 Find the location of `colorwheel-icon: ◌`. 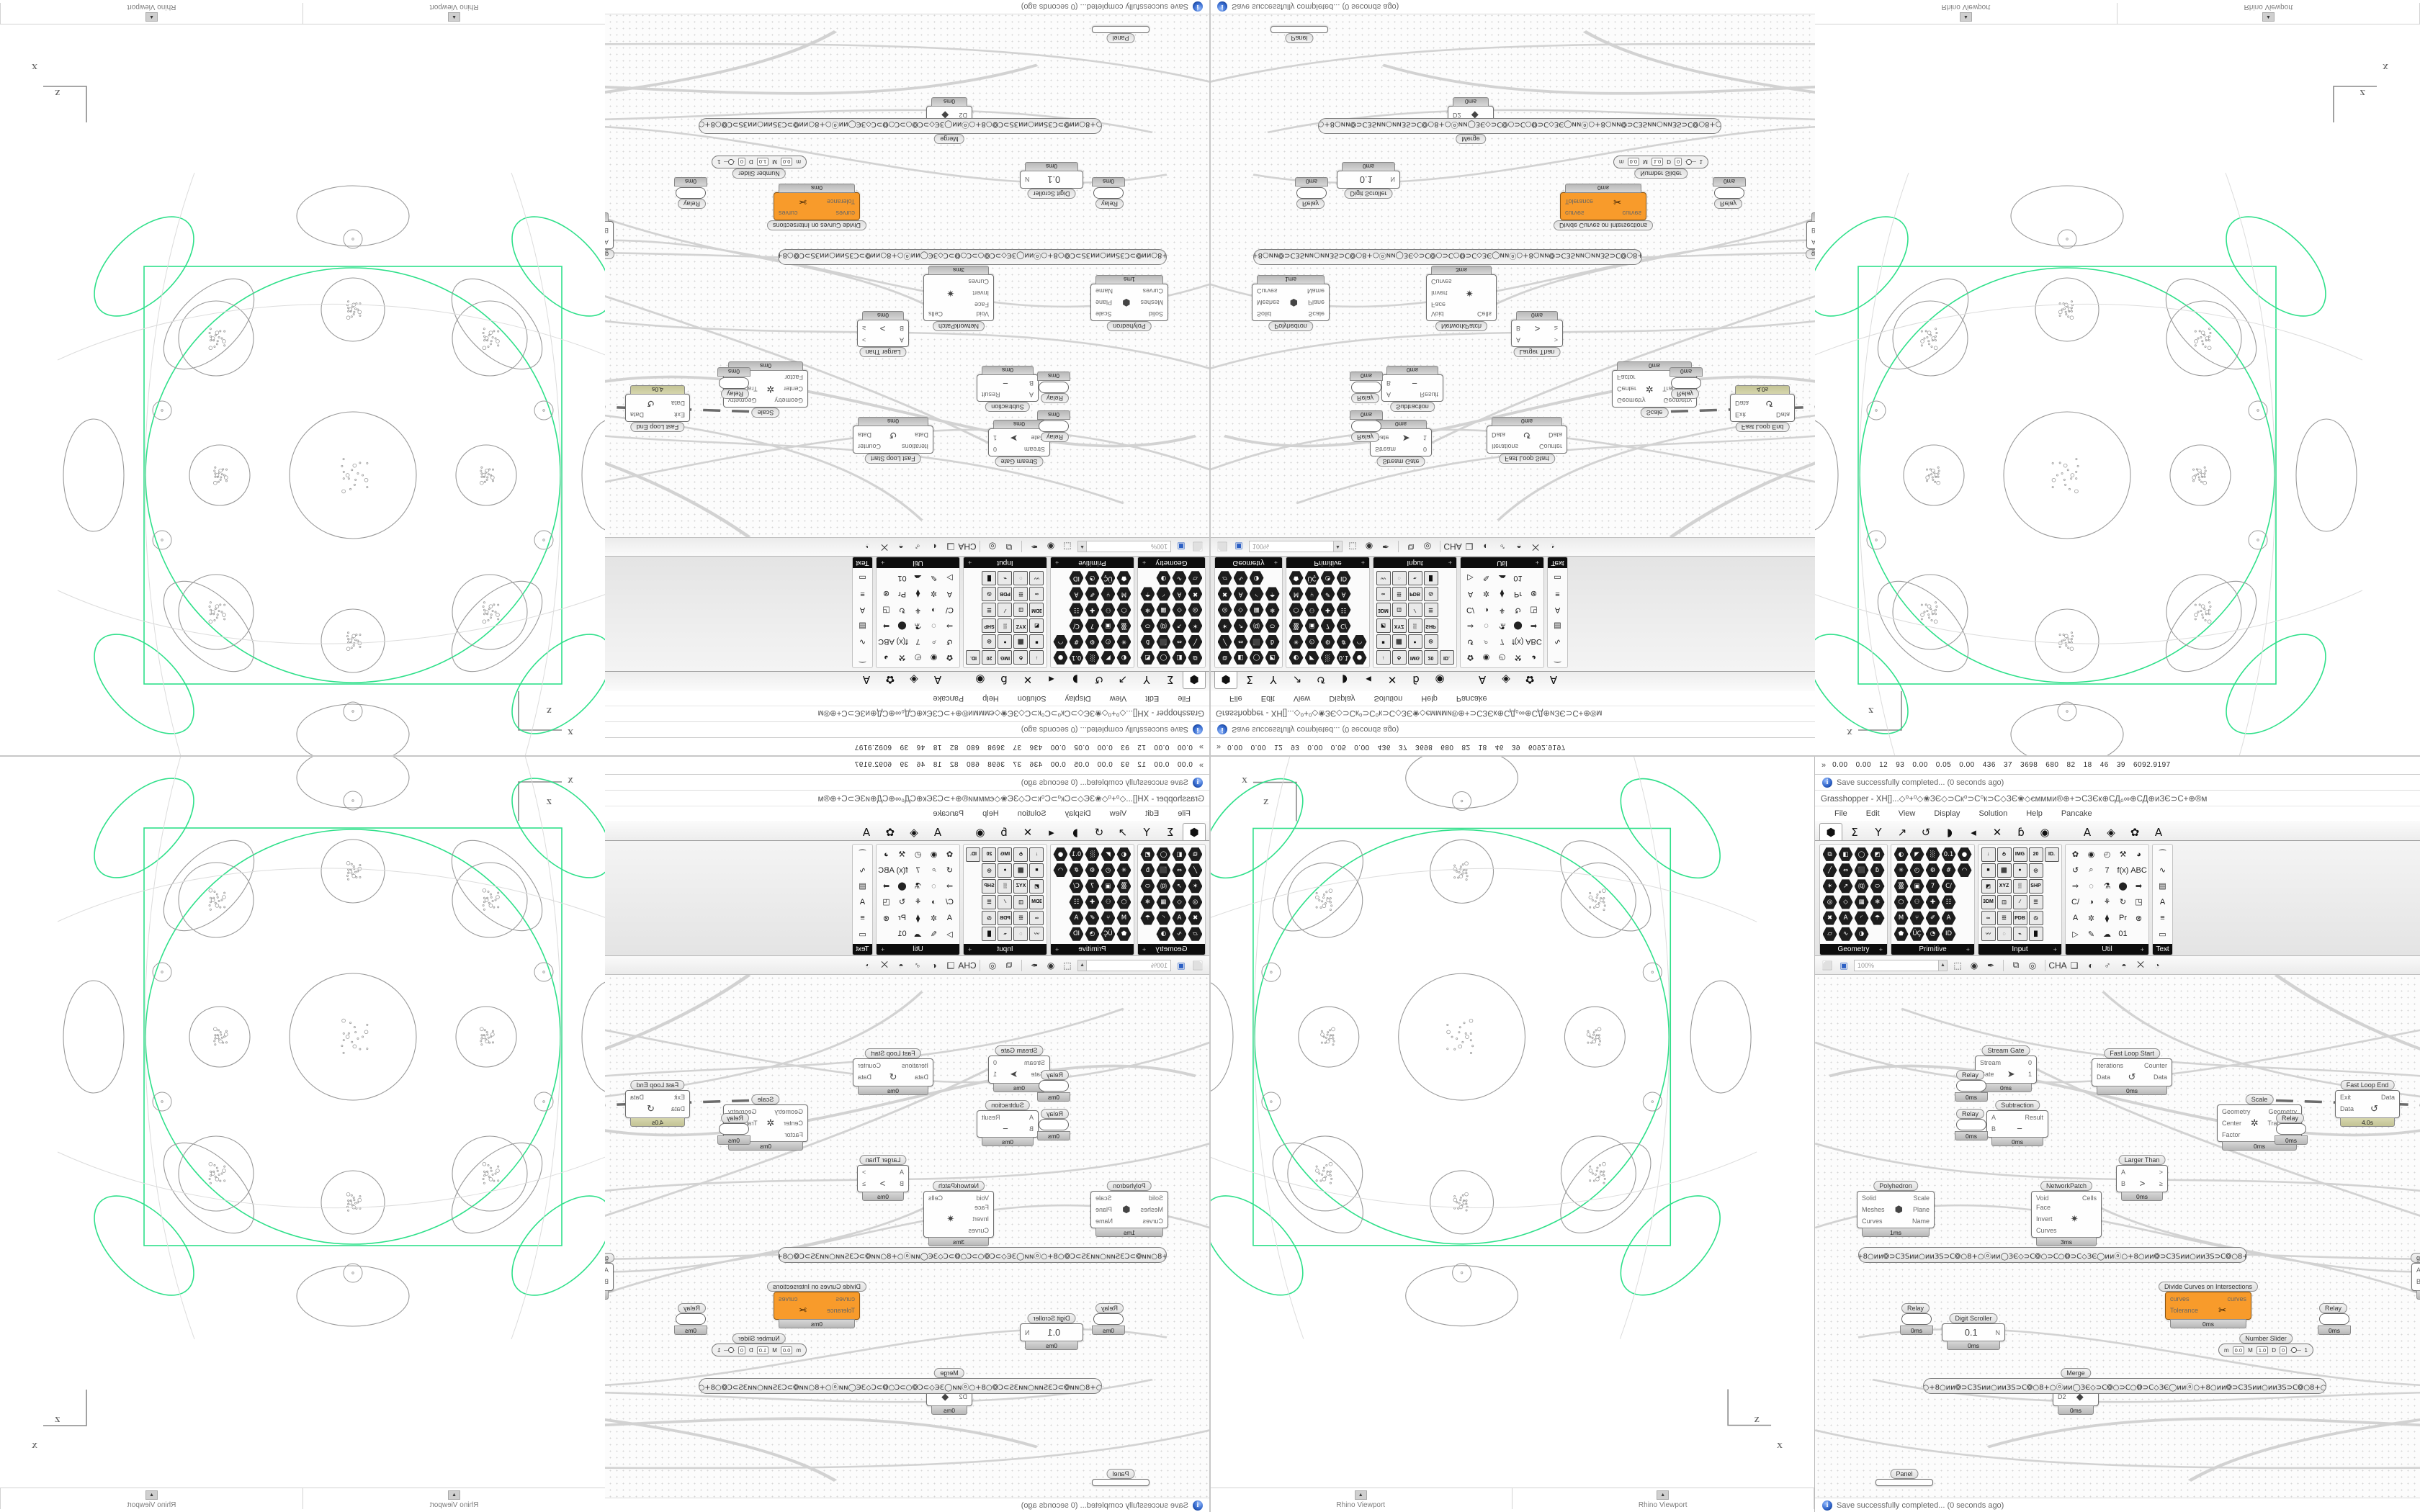

colorwheel-icon: ◌ is located at coordinates (1399, 577).